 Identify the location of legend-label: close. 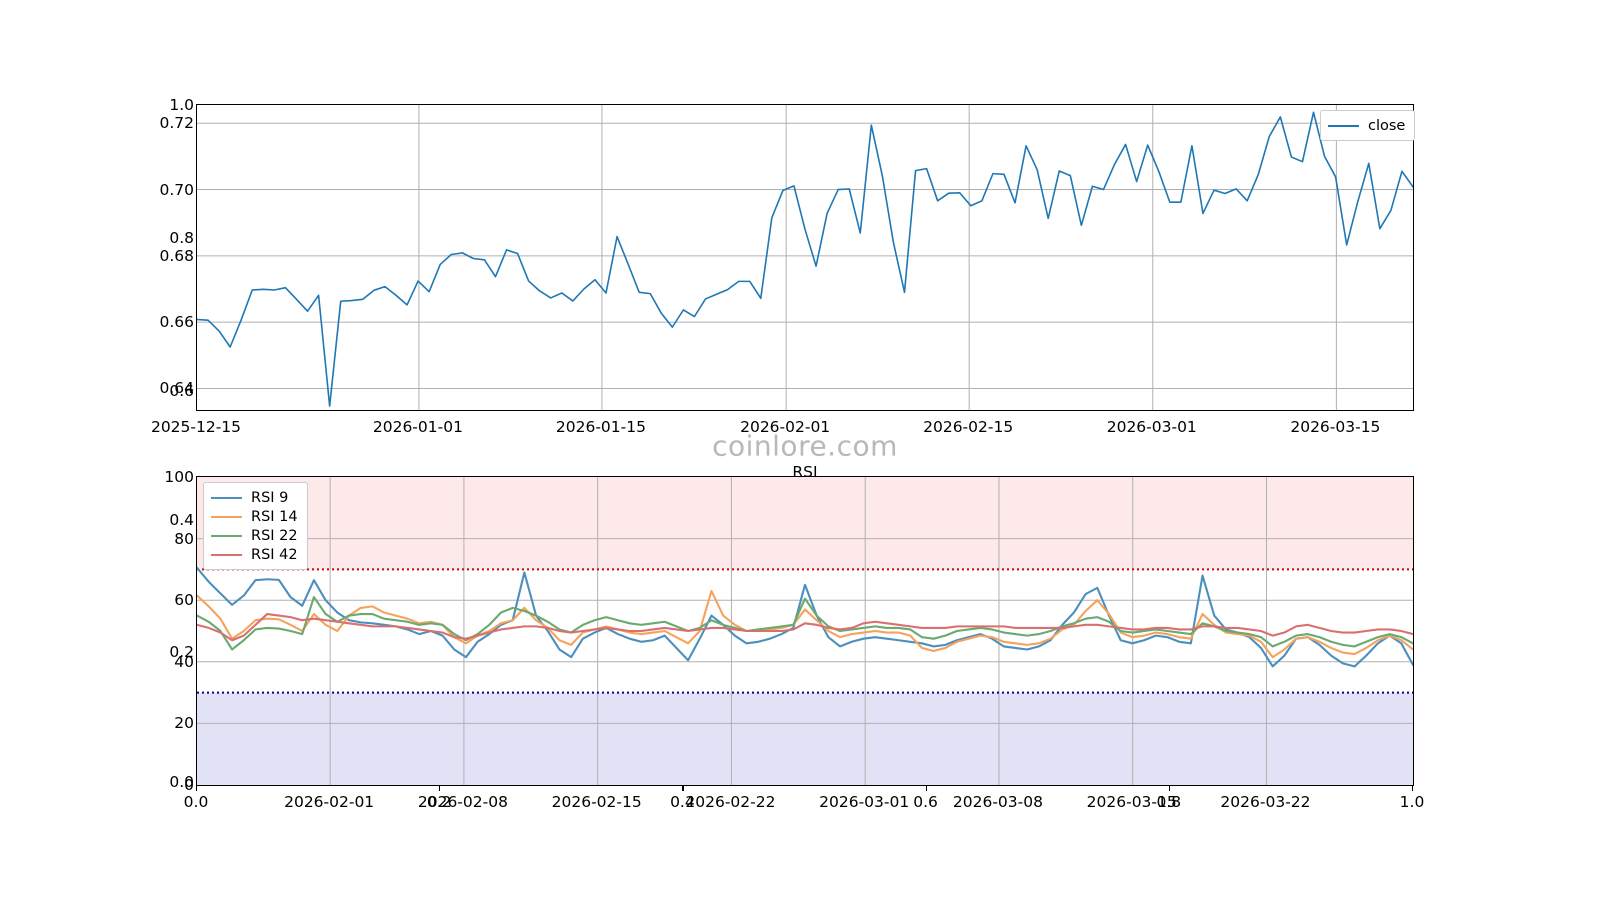
(1387, 125).